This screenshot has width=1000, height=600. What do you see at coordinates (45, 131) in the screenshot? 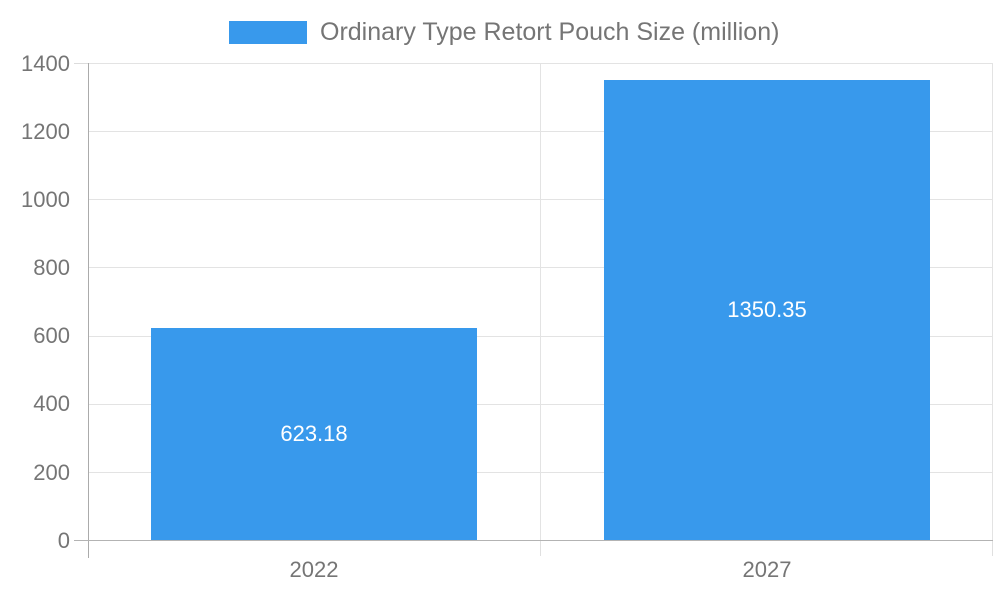
I see `y-tick-label: 1200` at bounding box center [45, 131].